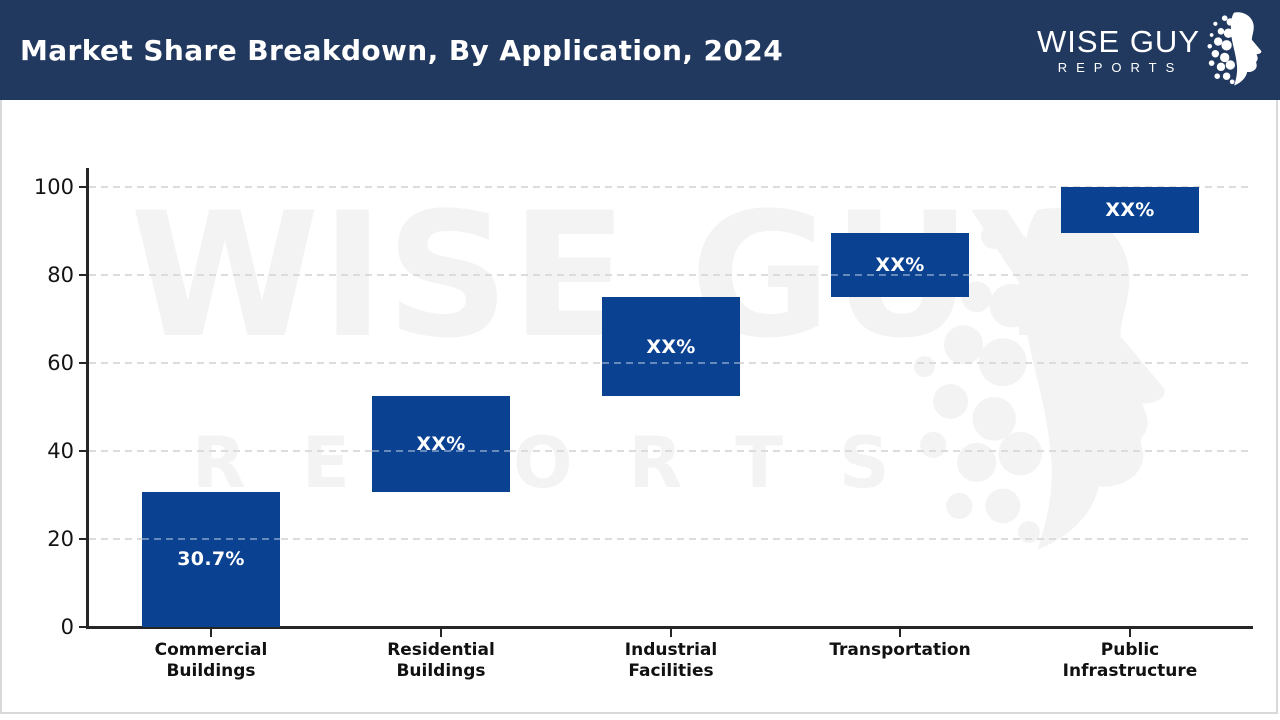 The height and width of the screenshot is (720, 1280). I want to click on bar-segment-residential-buildings: XX%, so click(441, 444).